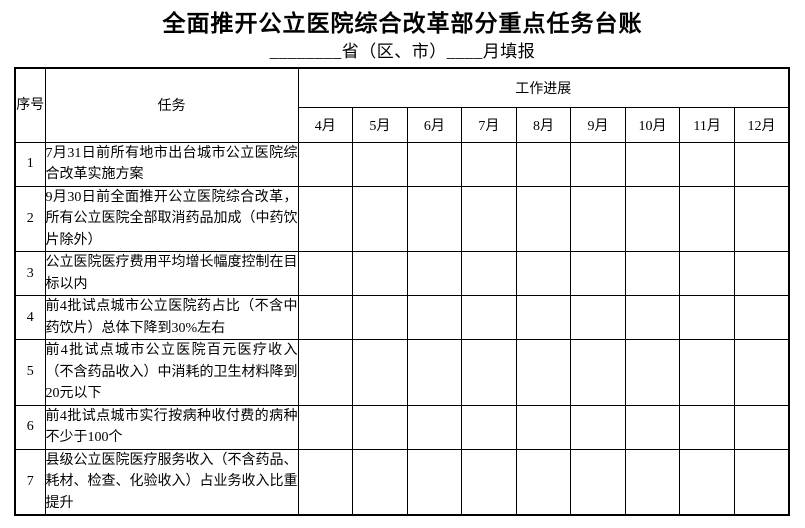  What do you see at coordinates (171, 273) in the screenshot?
I see `row-task: 公立医院医疗费用平均增长幅度控制在目标以内` at bounding box center [171, 273].